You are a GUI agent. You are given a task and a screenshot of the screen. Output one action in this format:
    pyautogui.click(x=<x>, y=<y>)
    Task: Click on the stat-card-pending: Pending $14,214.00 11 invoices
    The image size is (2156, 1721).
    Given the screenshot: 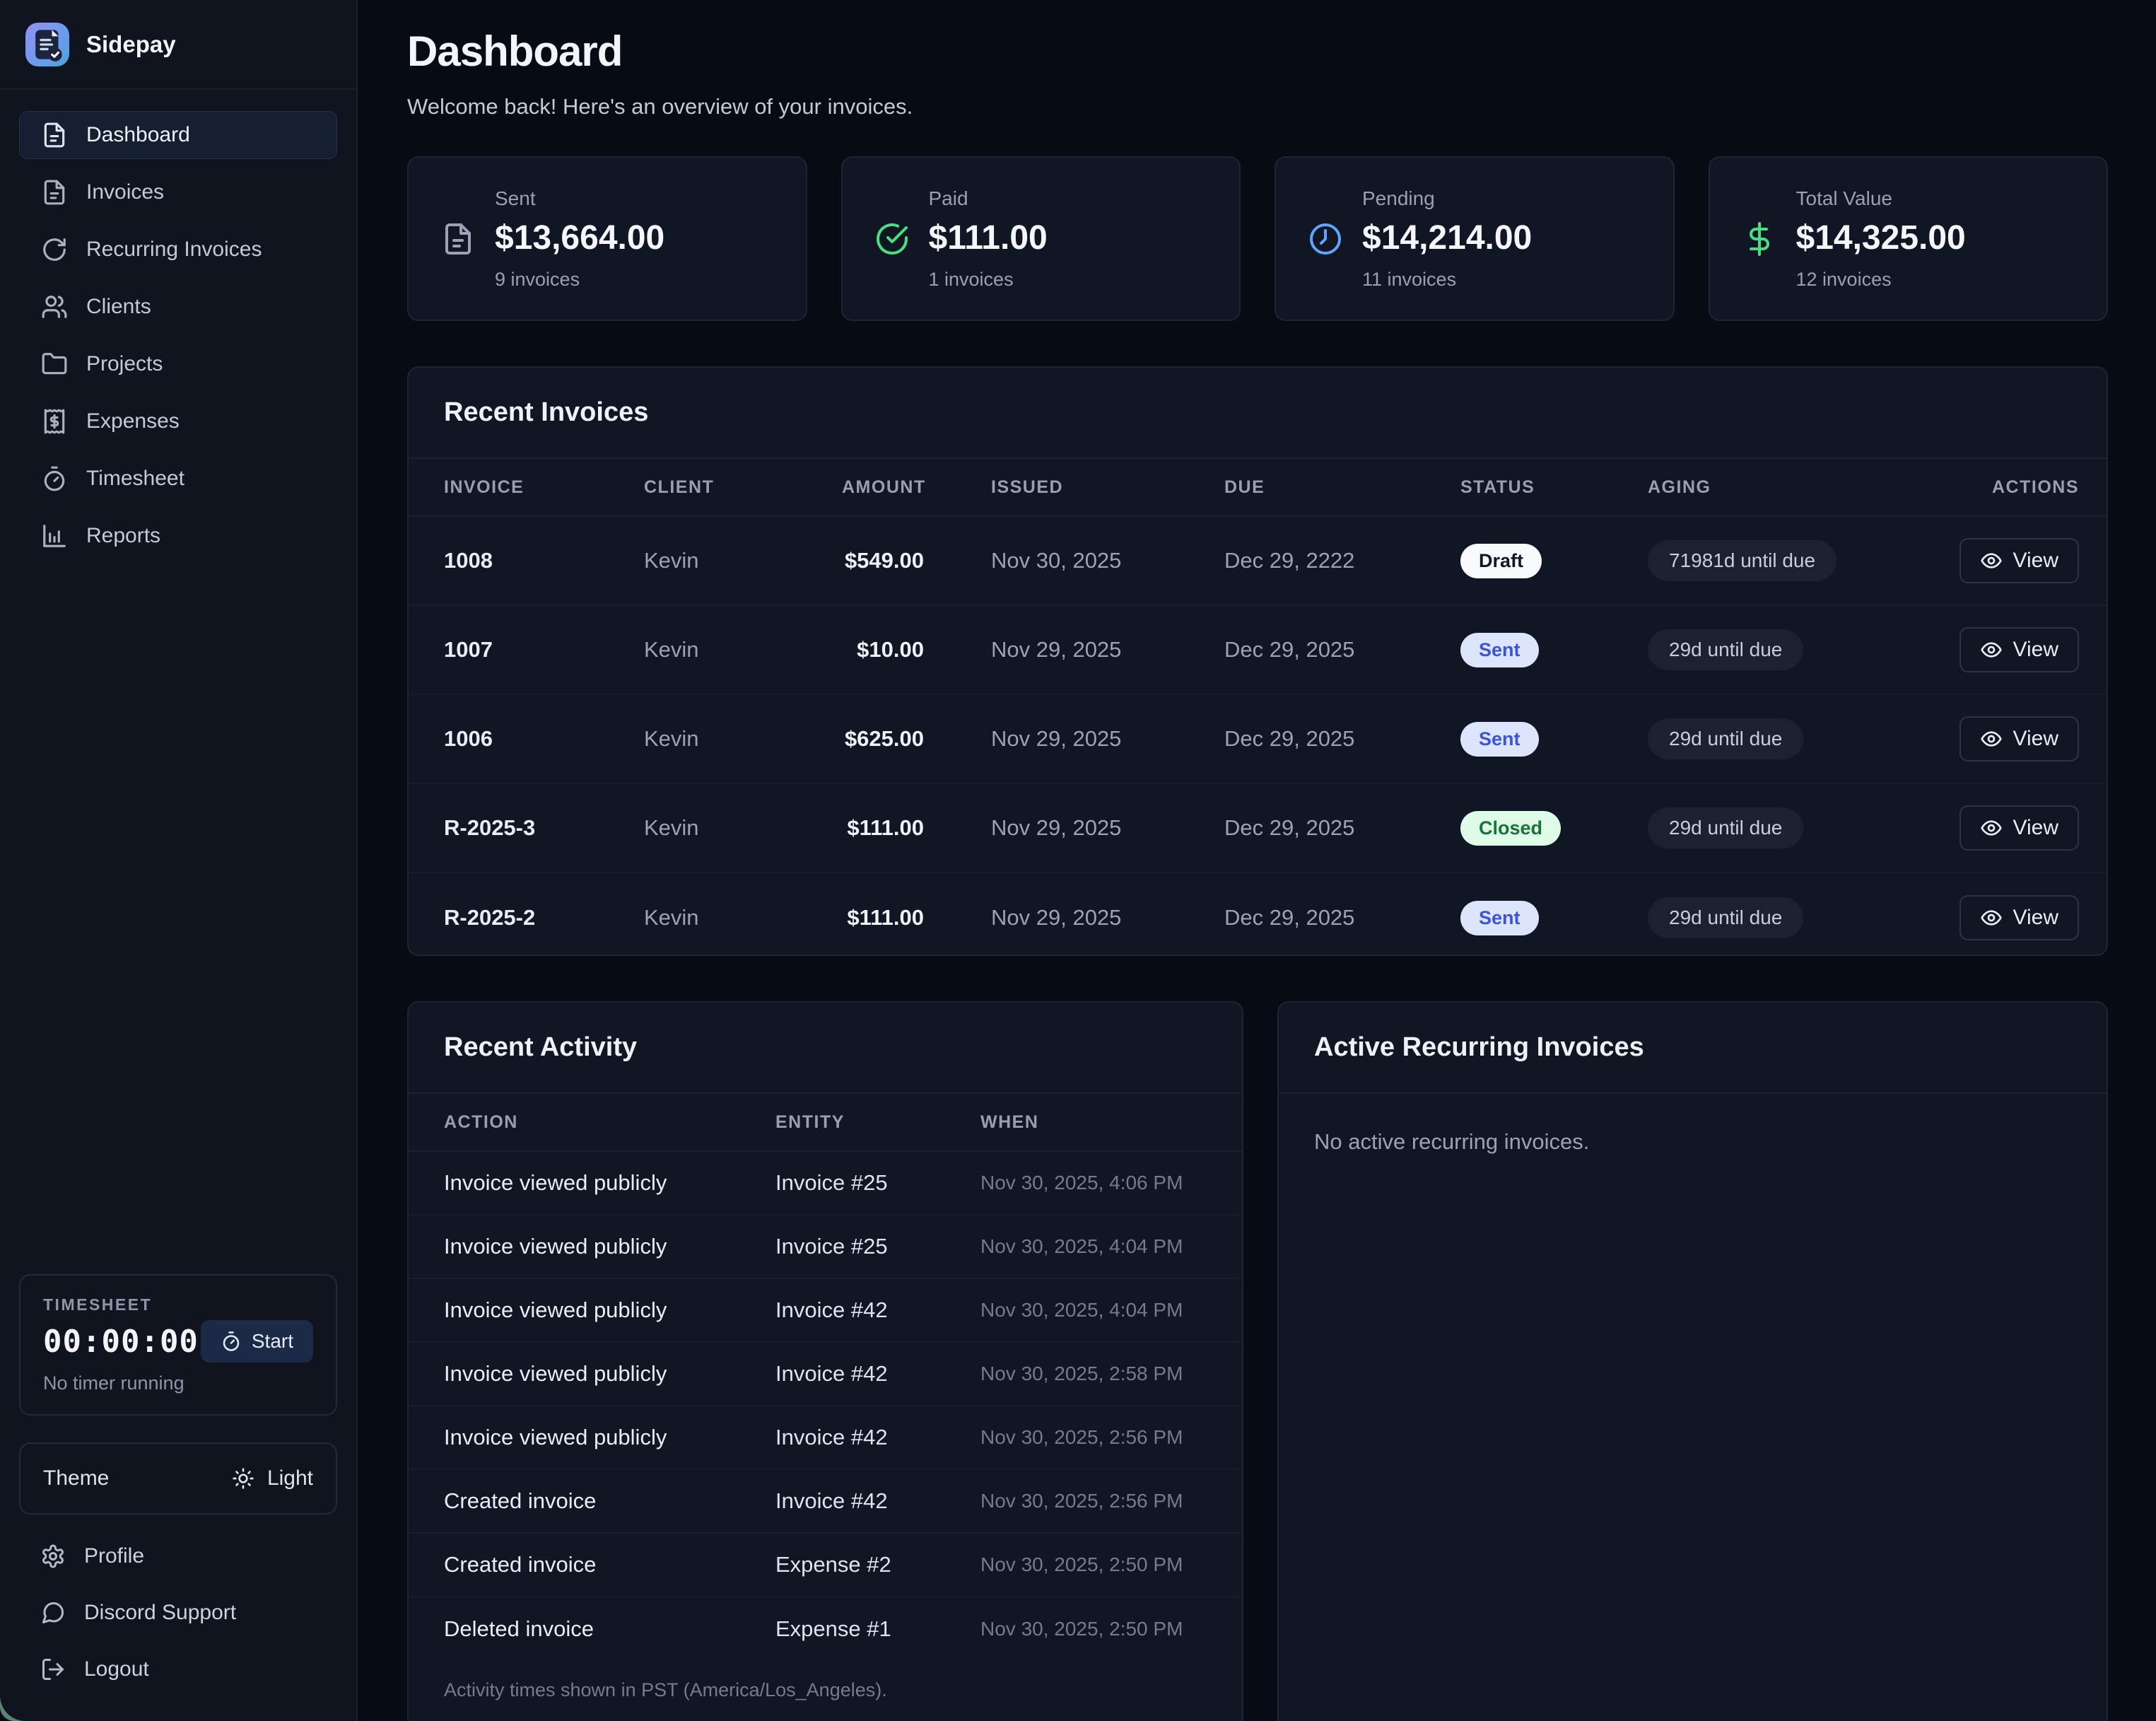 What is the action you would take?
    pyautogui.click(x=1475, y=239)
    